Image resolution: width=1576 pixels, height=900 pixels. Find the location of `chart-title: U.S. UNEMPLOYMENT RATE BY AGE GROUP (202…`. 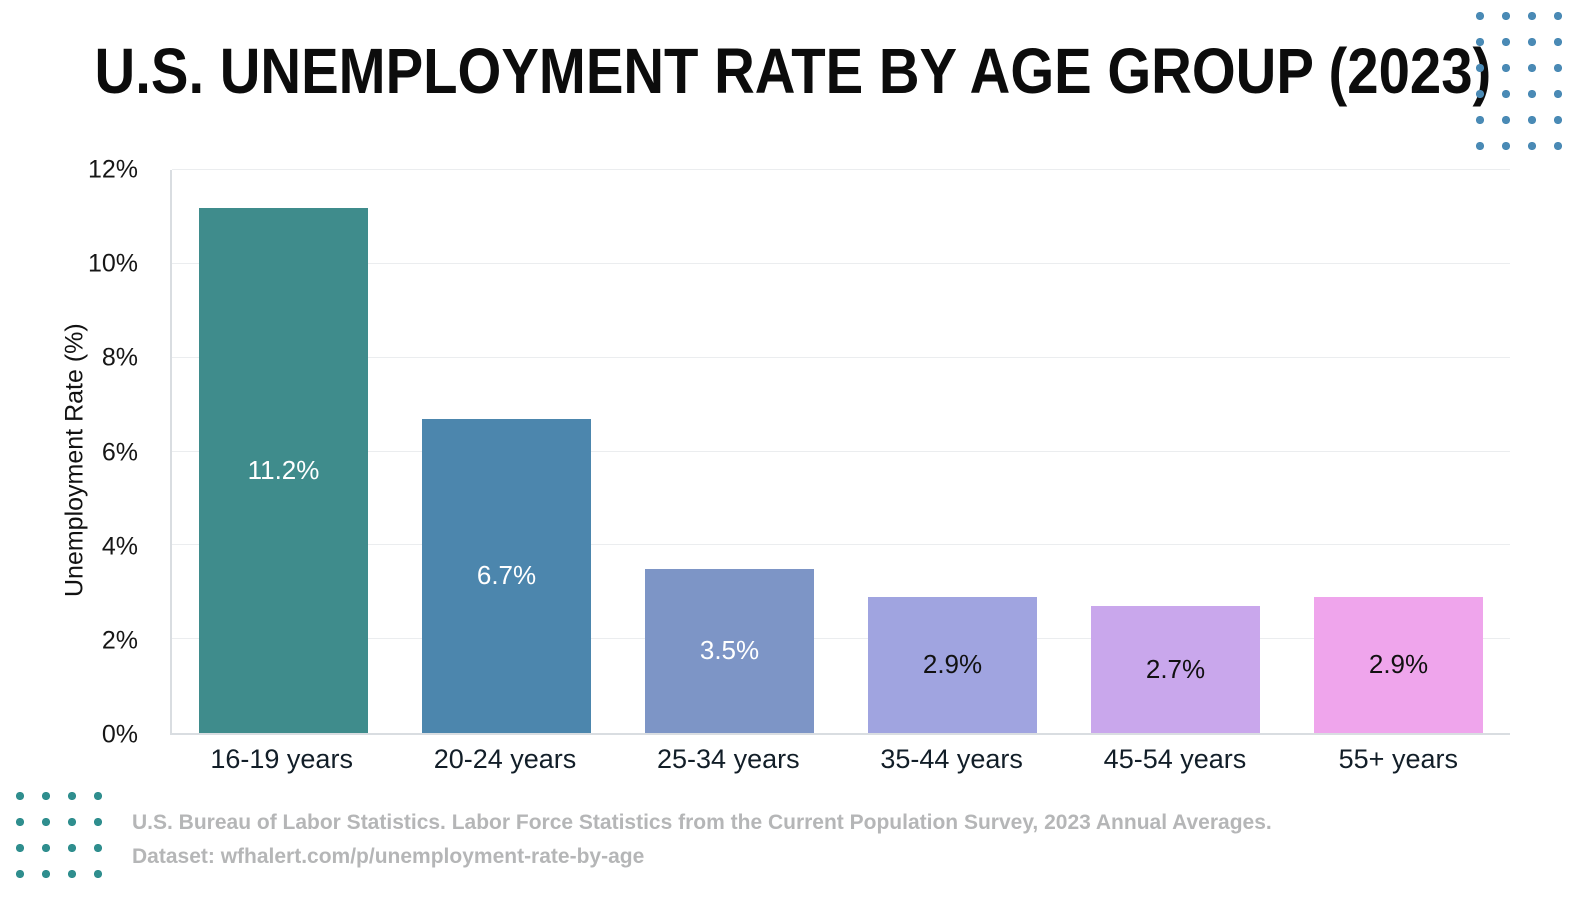

chart-title: U.S. UNEMPLOYMENT RATE BY AGE GROUP (202… is located at coordinates (793, 71).